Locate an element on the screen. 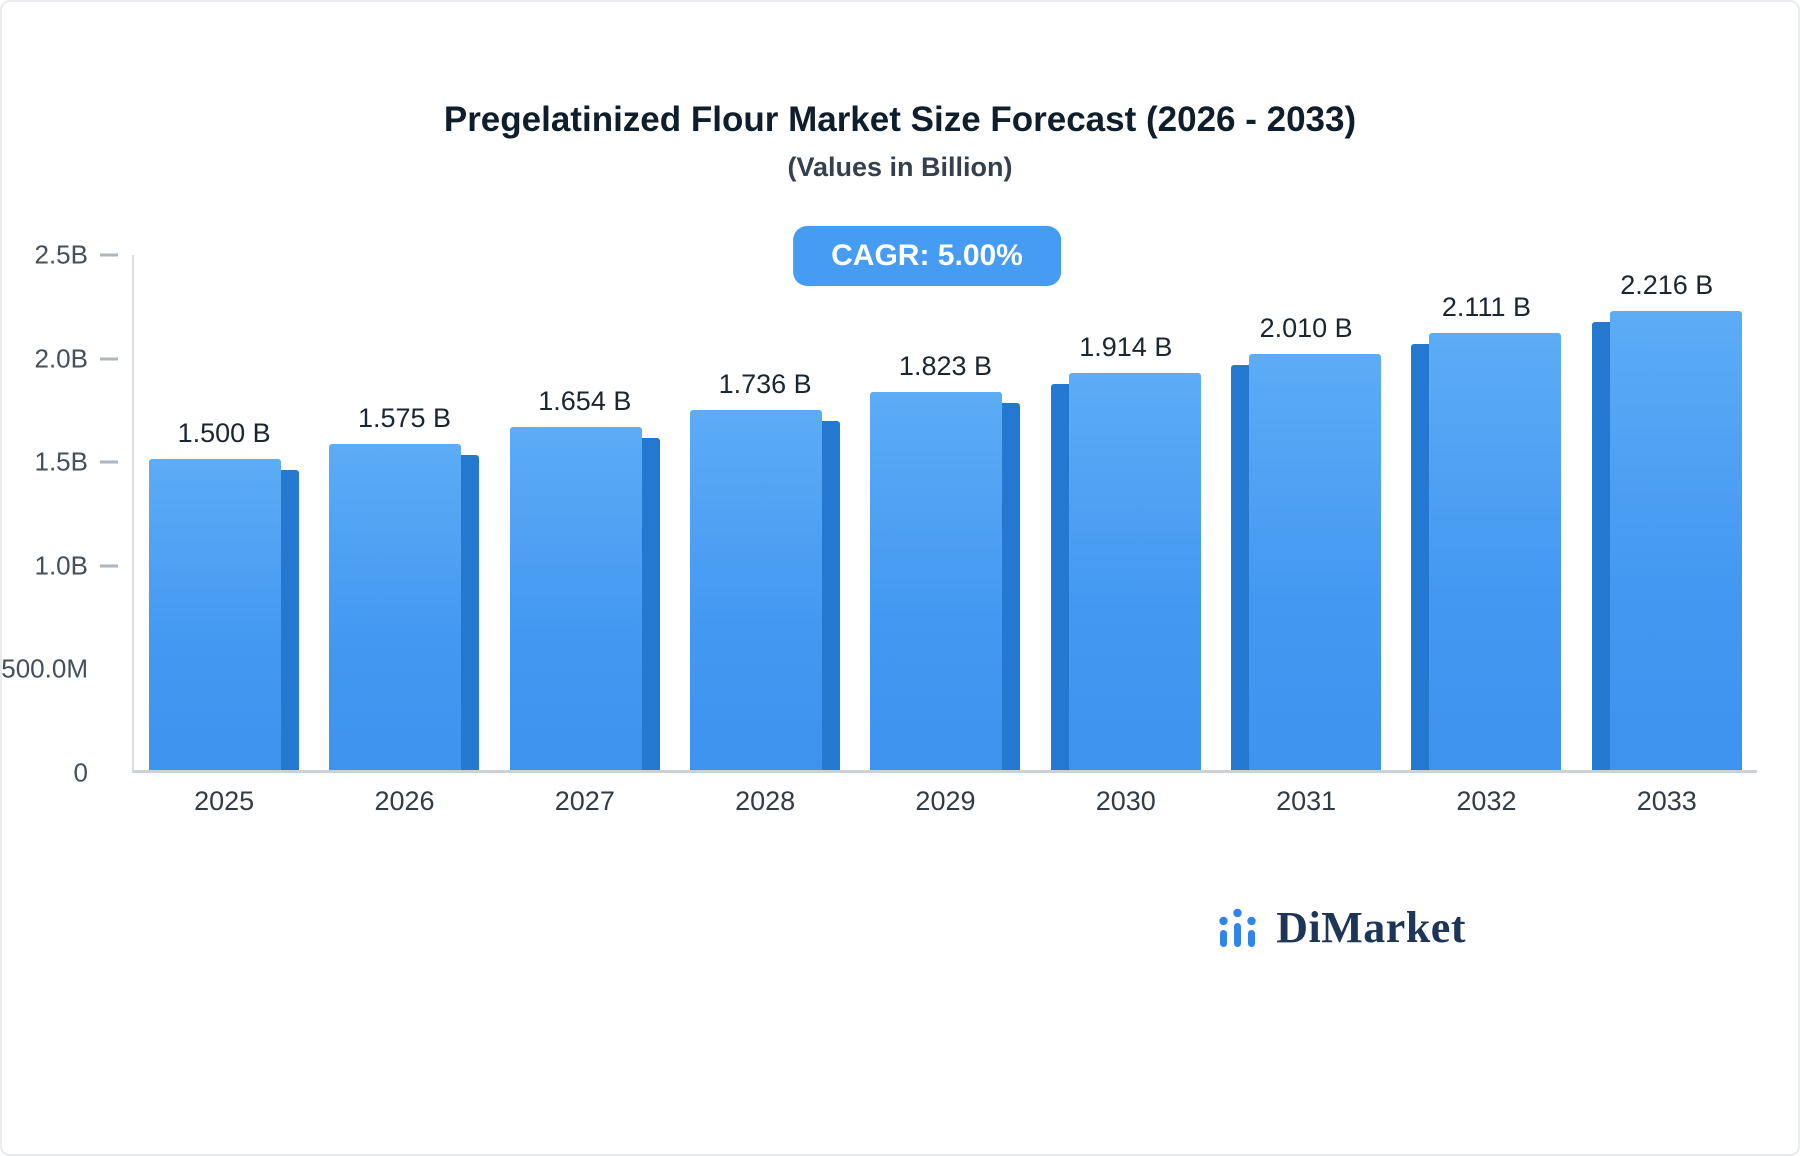 This screenshot has width=1800, height=1156. bar-value-label: 1.736 B is located at coordinates (765, 384).